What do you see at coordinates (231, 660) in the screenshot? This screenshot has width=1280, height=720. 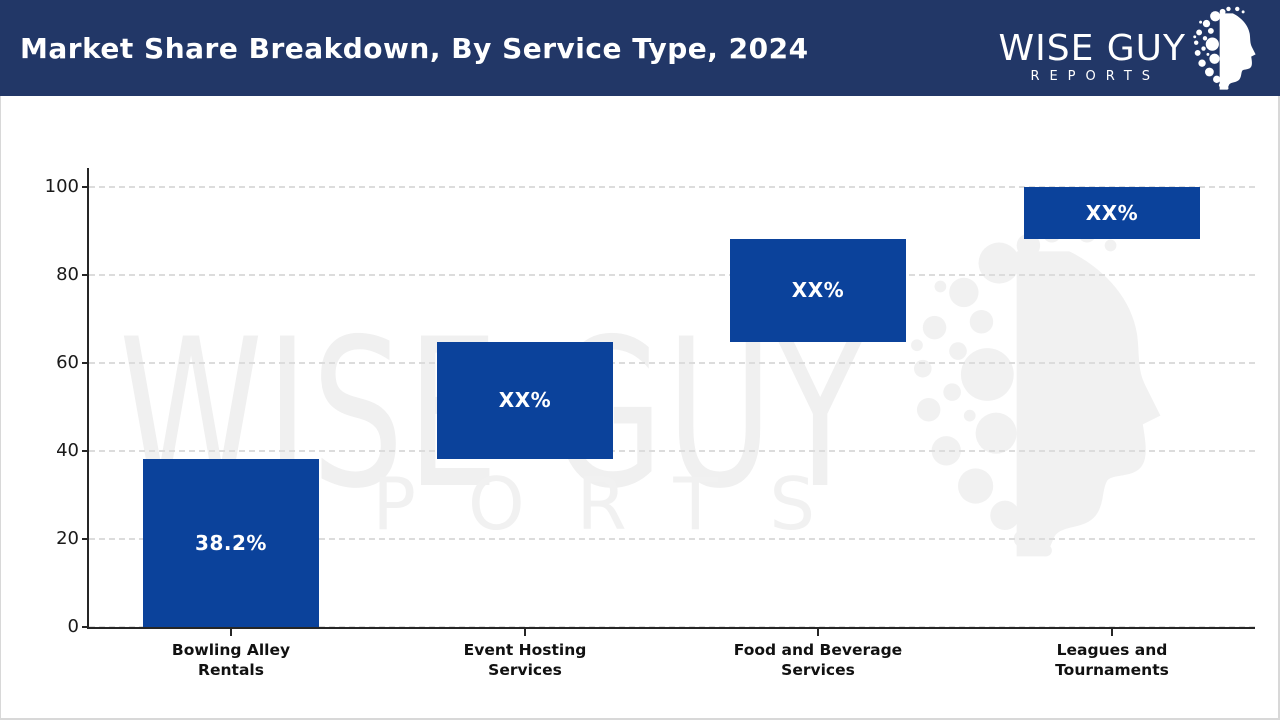 I see `x-category-label: Bowling Alley Rentals` at bounding box center [231, 660].